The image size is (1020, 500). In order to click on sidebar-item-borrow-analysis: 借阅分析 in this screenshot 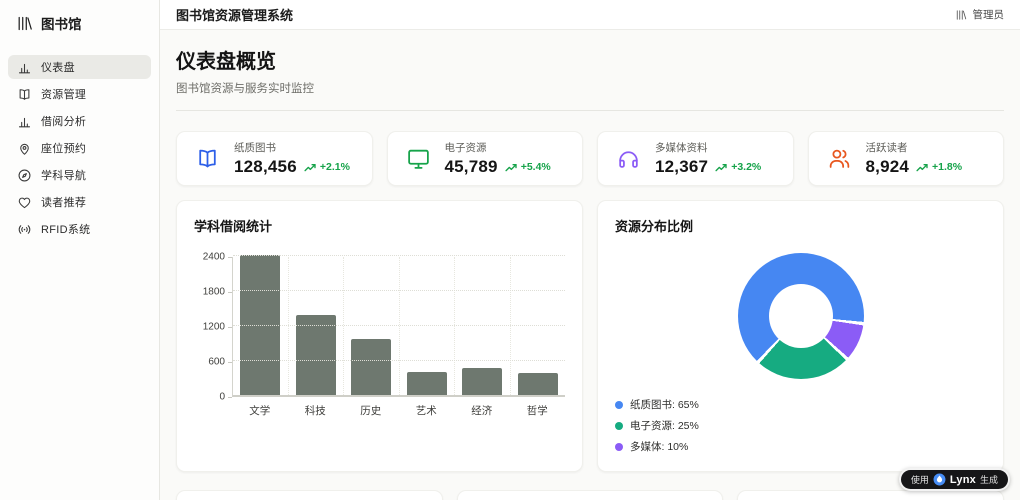, I will do `click(79, 121)`.